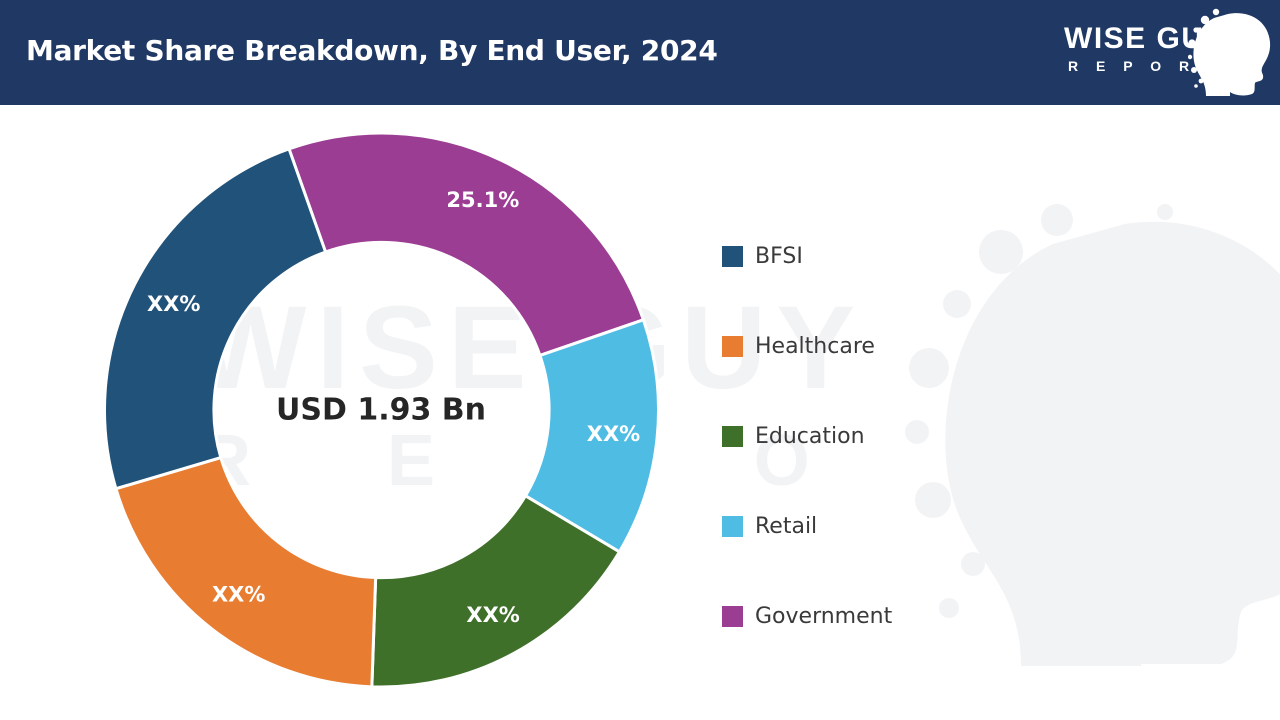 This screenshot has width=1280, height=720. I want to click on donut-center-value: USD 1.93 Bn, so click(381, 410).